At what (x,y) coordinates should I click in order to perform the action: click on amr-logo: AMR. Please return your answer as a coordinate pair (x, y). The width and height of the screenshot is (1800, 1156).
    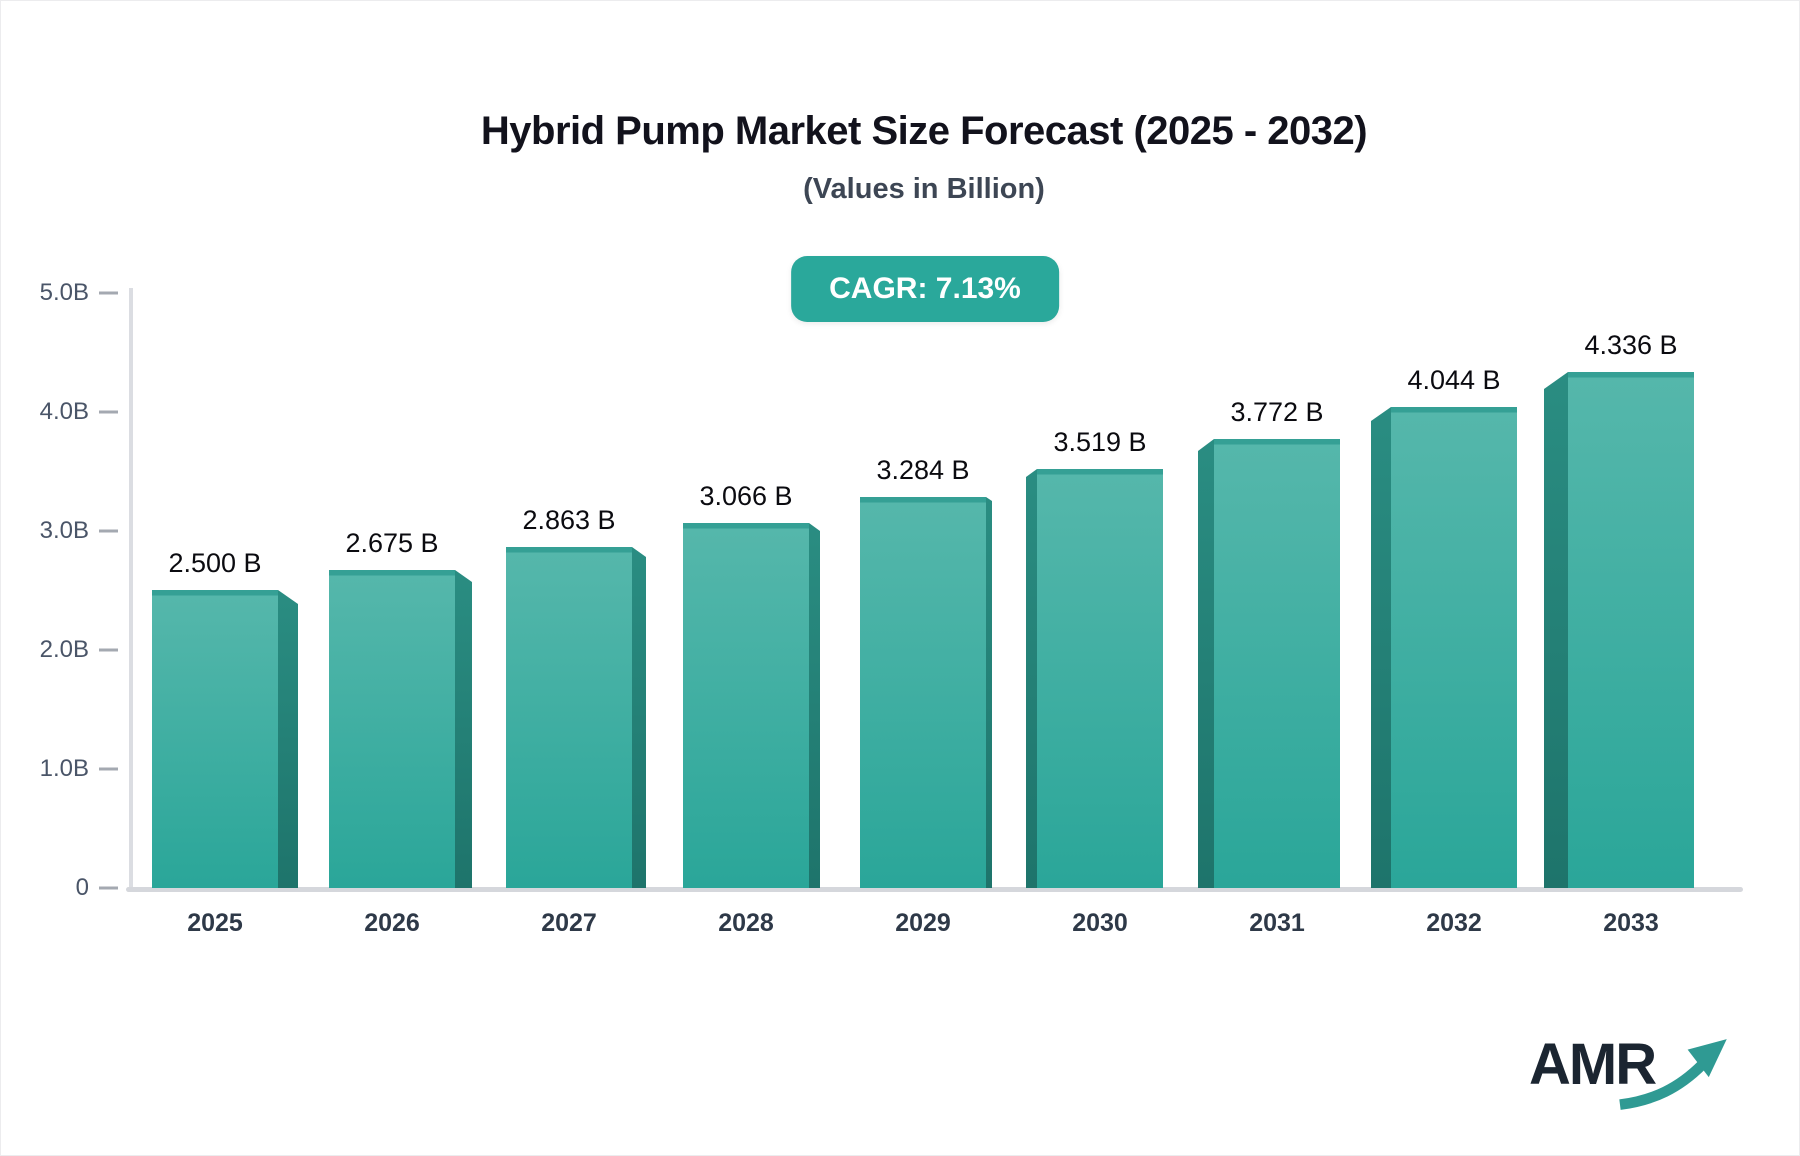
    Looking at the image, I should click on (1639, 1076).